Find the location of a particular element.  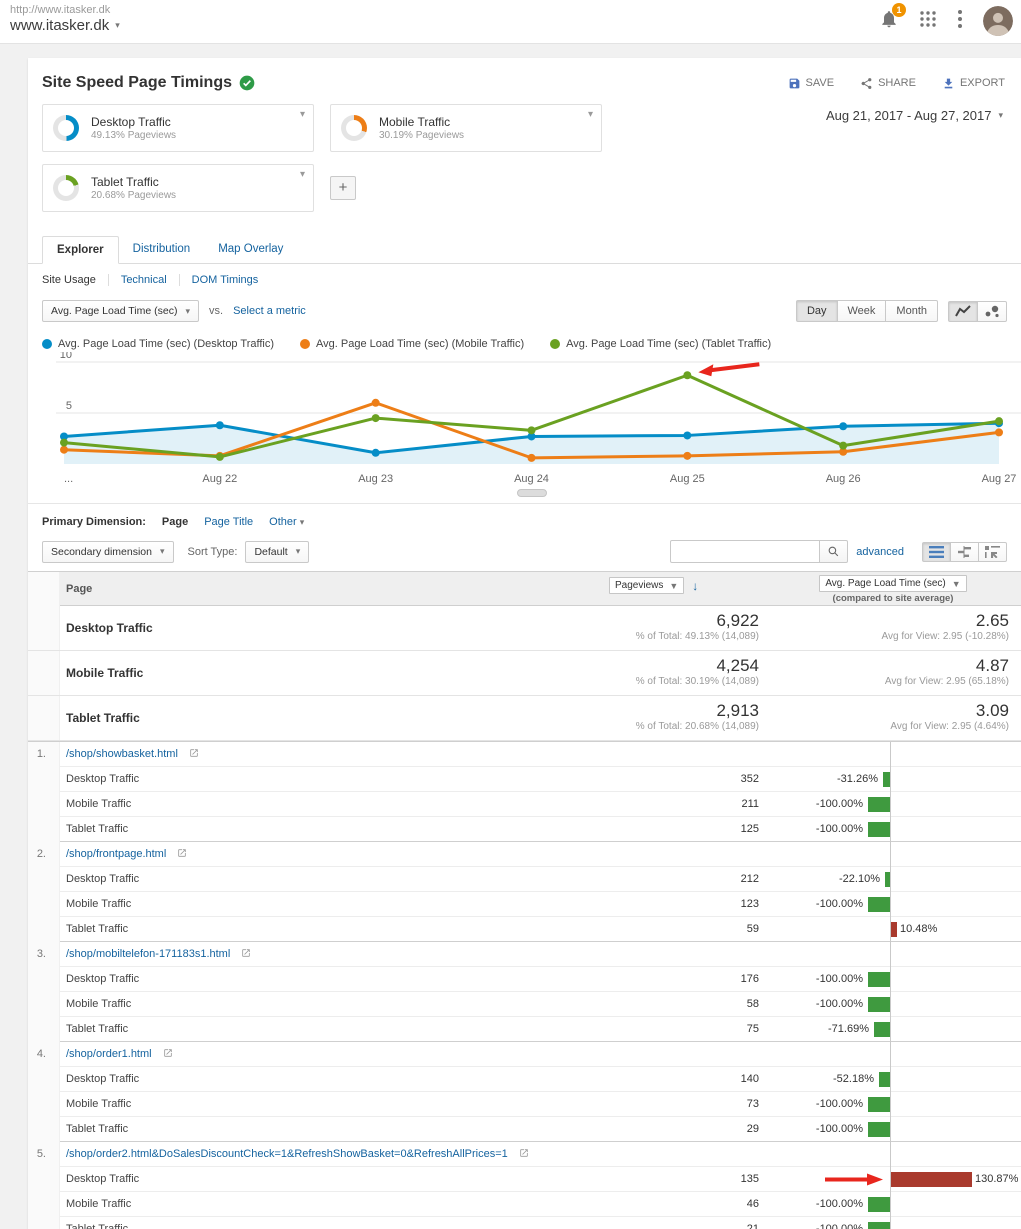

tab-map-overlay: Map Overlay is located at coordinates (251, 249).